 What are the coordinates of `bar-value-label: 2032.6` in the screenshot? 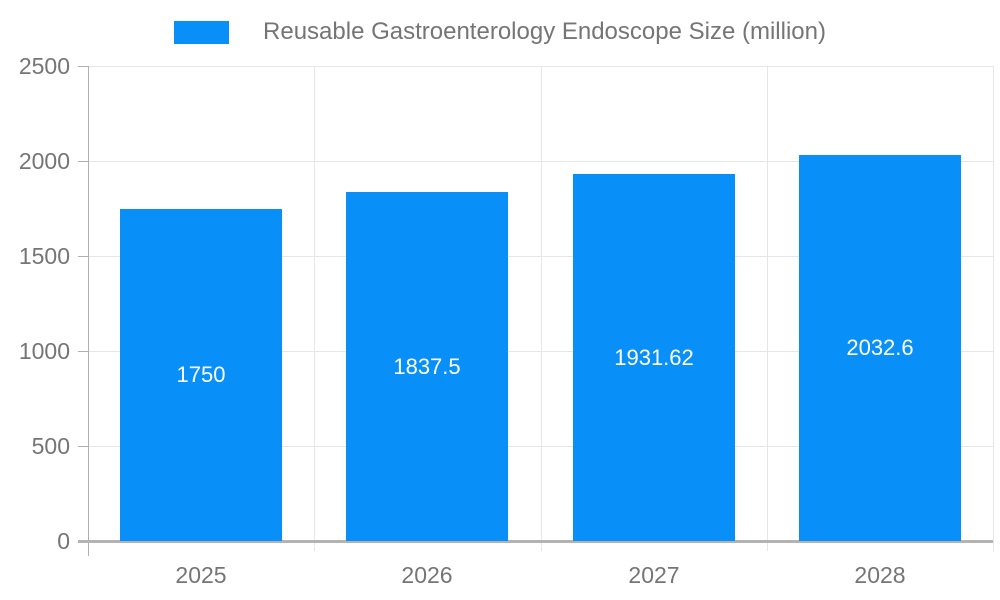 It's located at (880, 347).